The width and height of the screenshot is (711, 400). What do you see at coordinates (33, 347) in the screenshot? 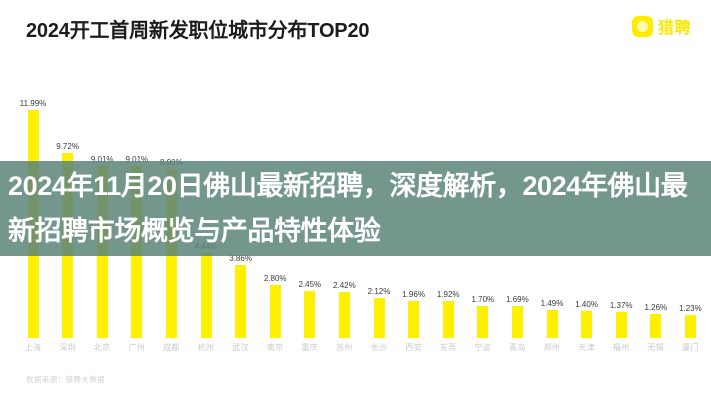
I see `x-tick-label: 上海` at bounding box center [33, 347].